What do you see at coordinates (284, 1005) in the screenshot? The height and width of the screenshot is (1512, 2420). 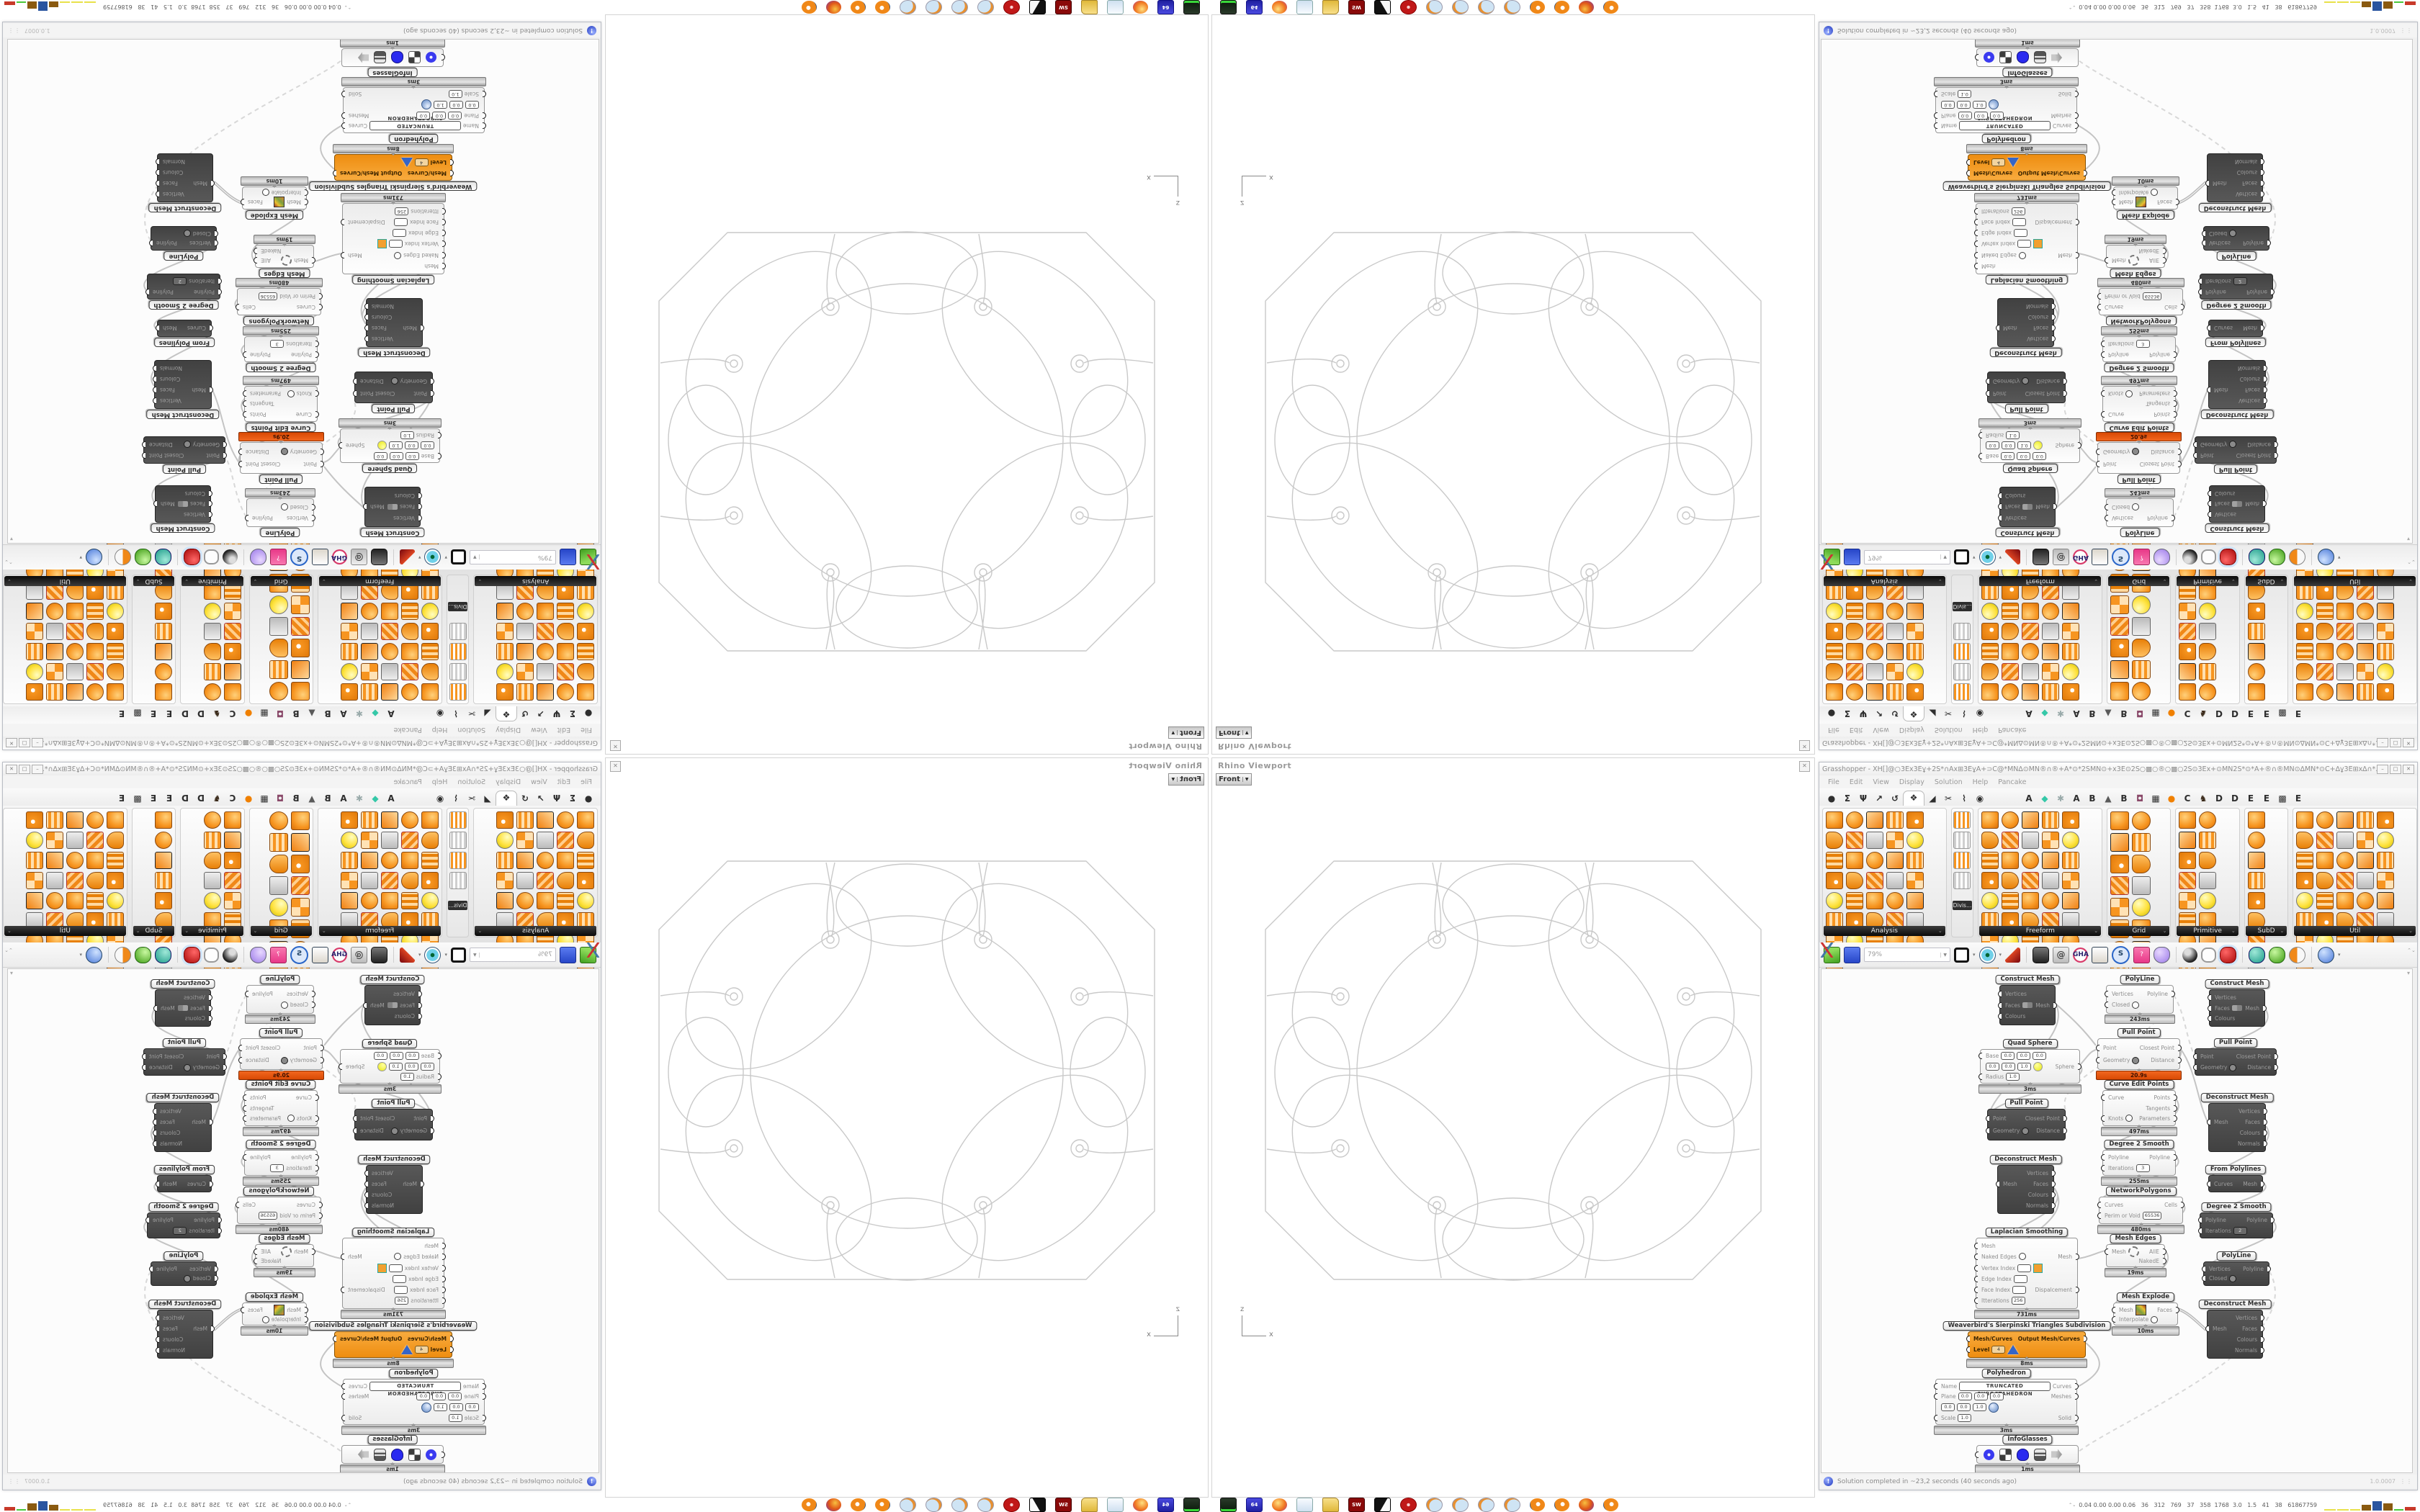 I see `toggle-circle` at bounding box center [284, 1005].